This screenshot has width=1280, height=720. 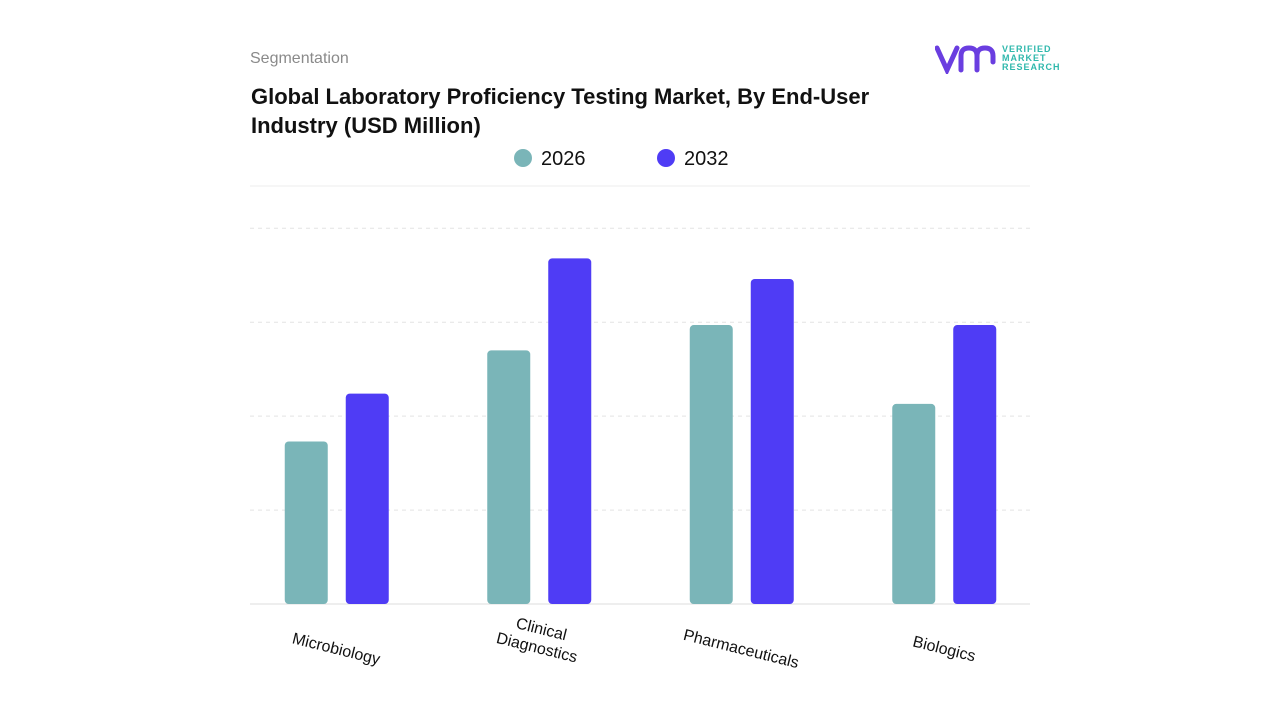 I want to click on logo-line: RESEARCH, so click(x=1031, y=67).